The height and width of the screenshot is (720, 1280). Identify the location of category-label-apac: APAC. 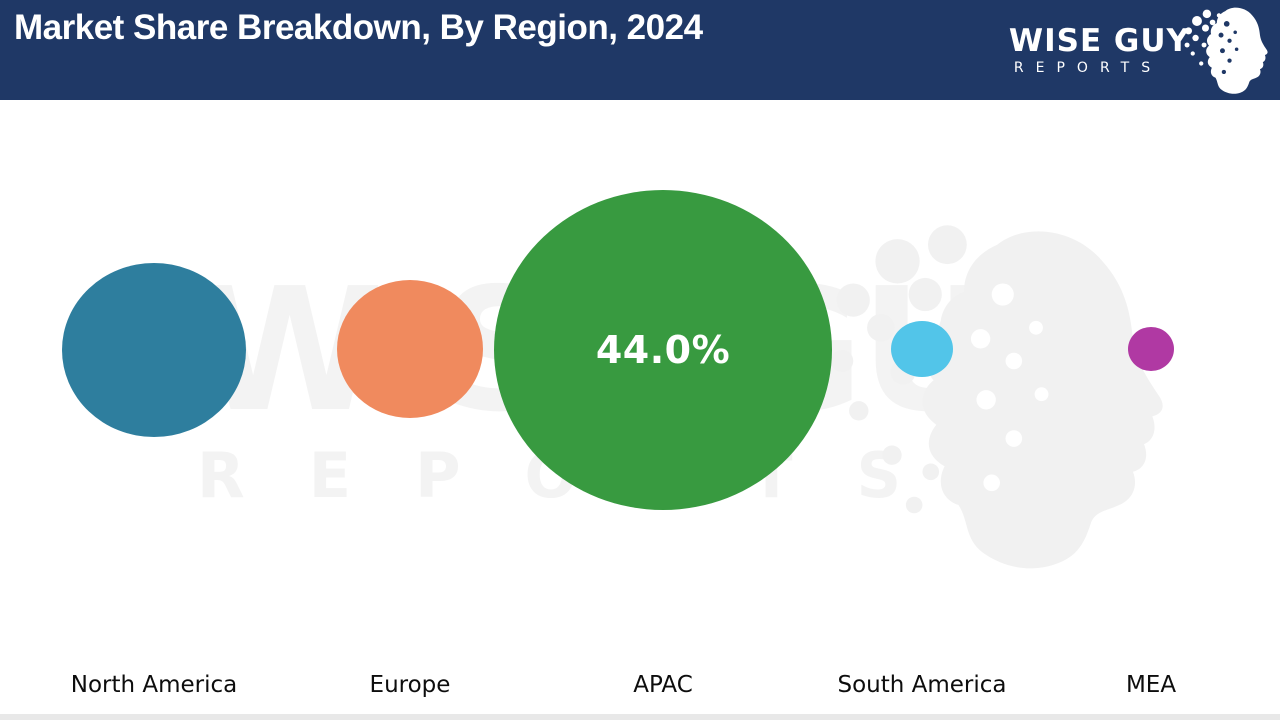
(663, 685).